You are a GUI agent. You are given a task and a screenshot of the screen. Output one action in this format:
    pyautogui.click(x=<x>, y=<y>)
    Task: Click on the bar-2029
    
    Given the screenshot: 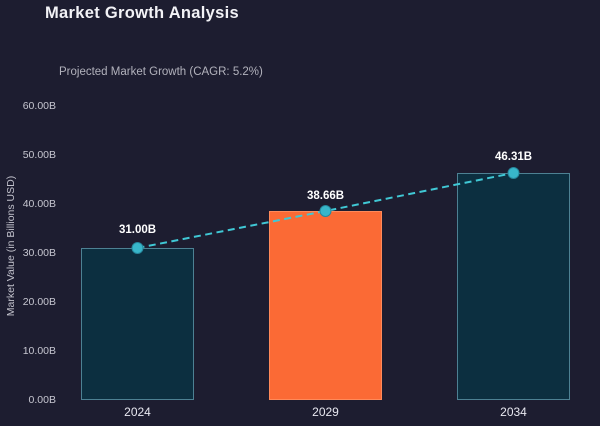 What is the action you would take?
    pyautogui.click(x=325, y=305)
    